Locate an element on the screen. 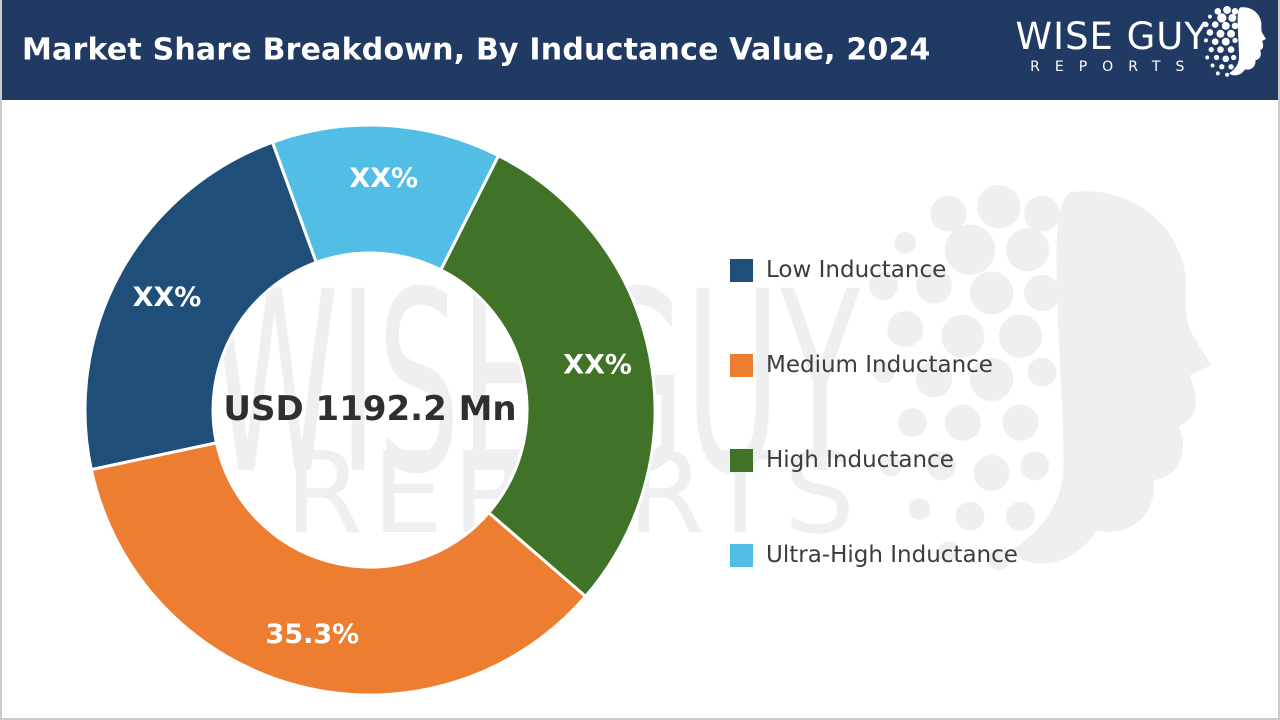 The image size is (1280, 720). legend-label: Ultra-High Inductance is located at coordinates (892, 555).